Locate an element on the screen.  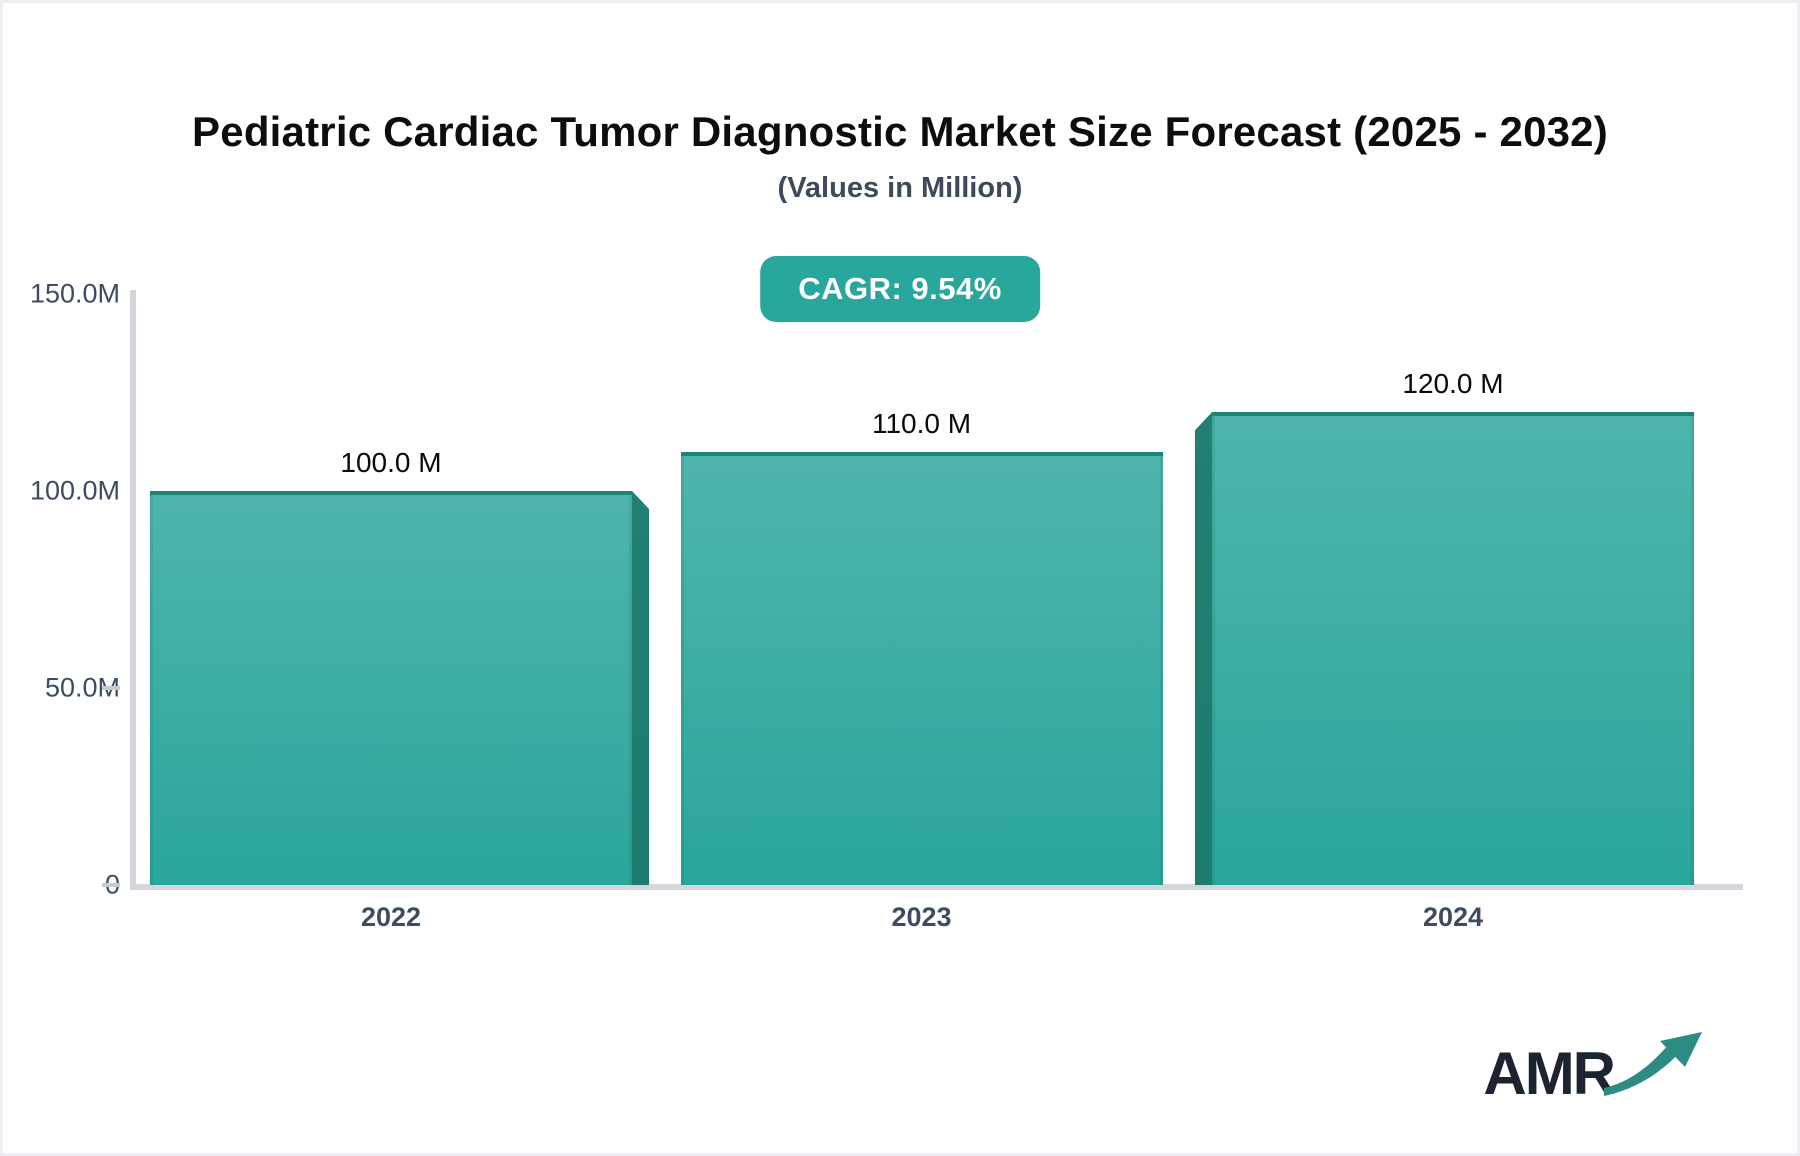
bar-2022 is located at coordinates (391, 688).